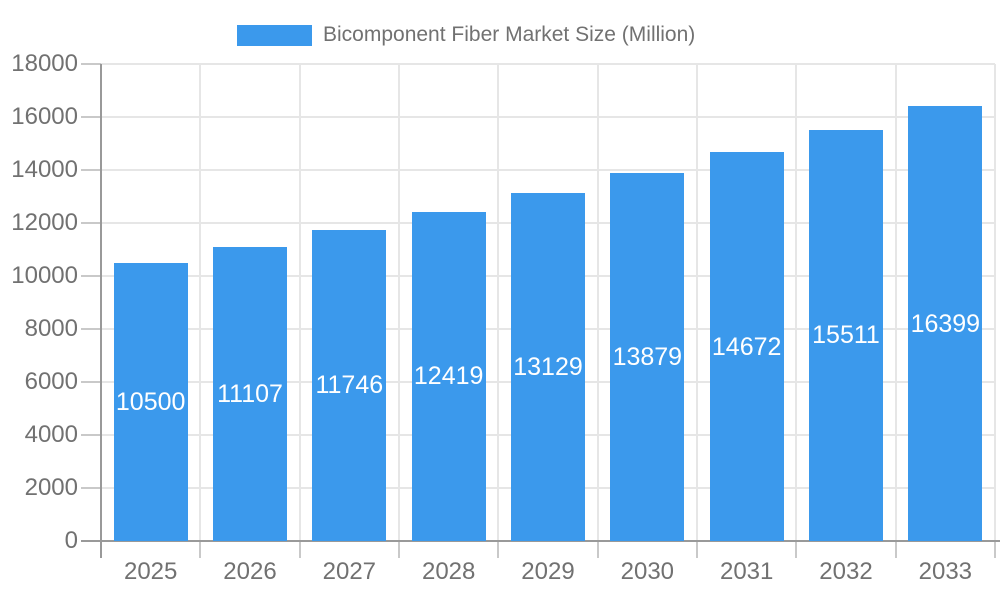 This screenshot has height=600, width=1000. What do you see at coordinates (44, 275) in the screenshot?
I see `y-axis-label: 10000` at bounding box center [44, 275].